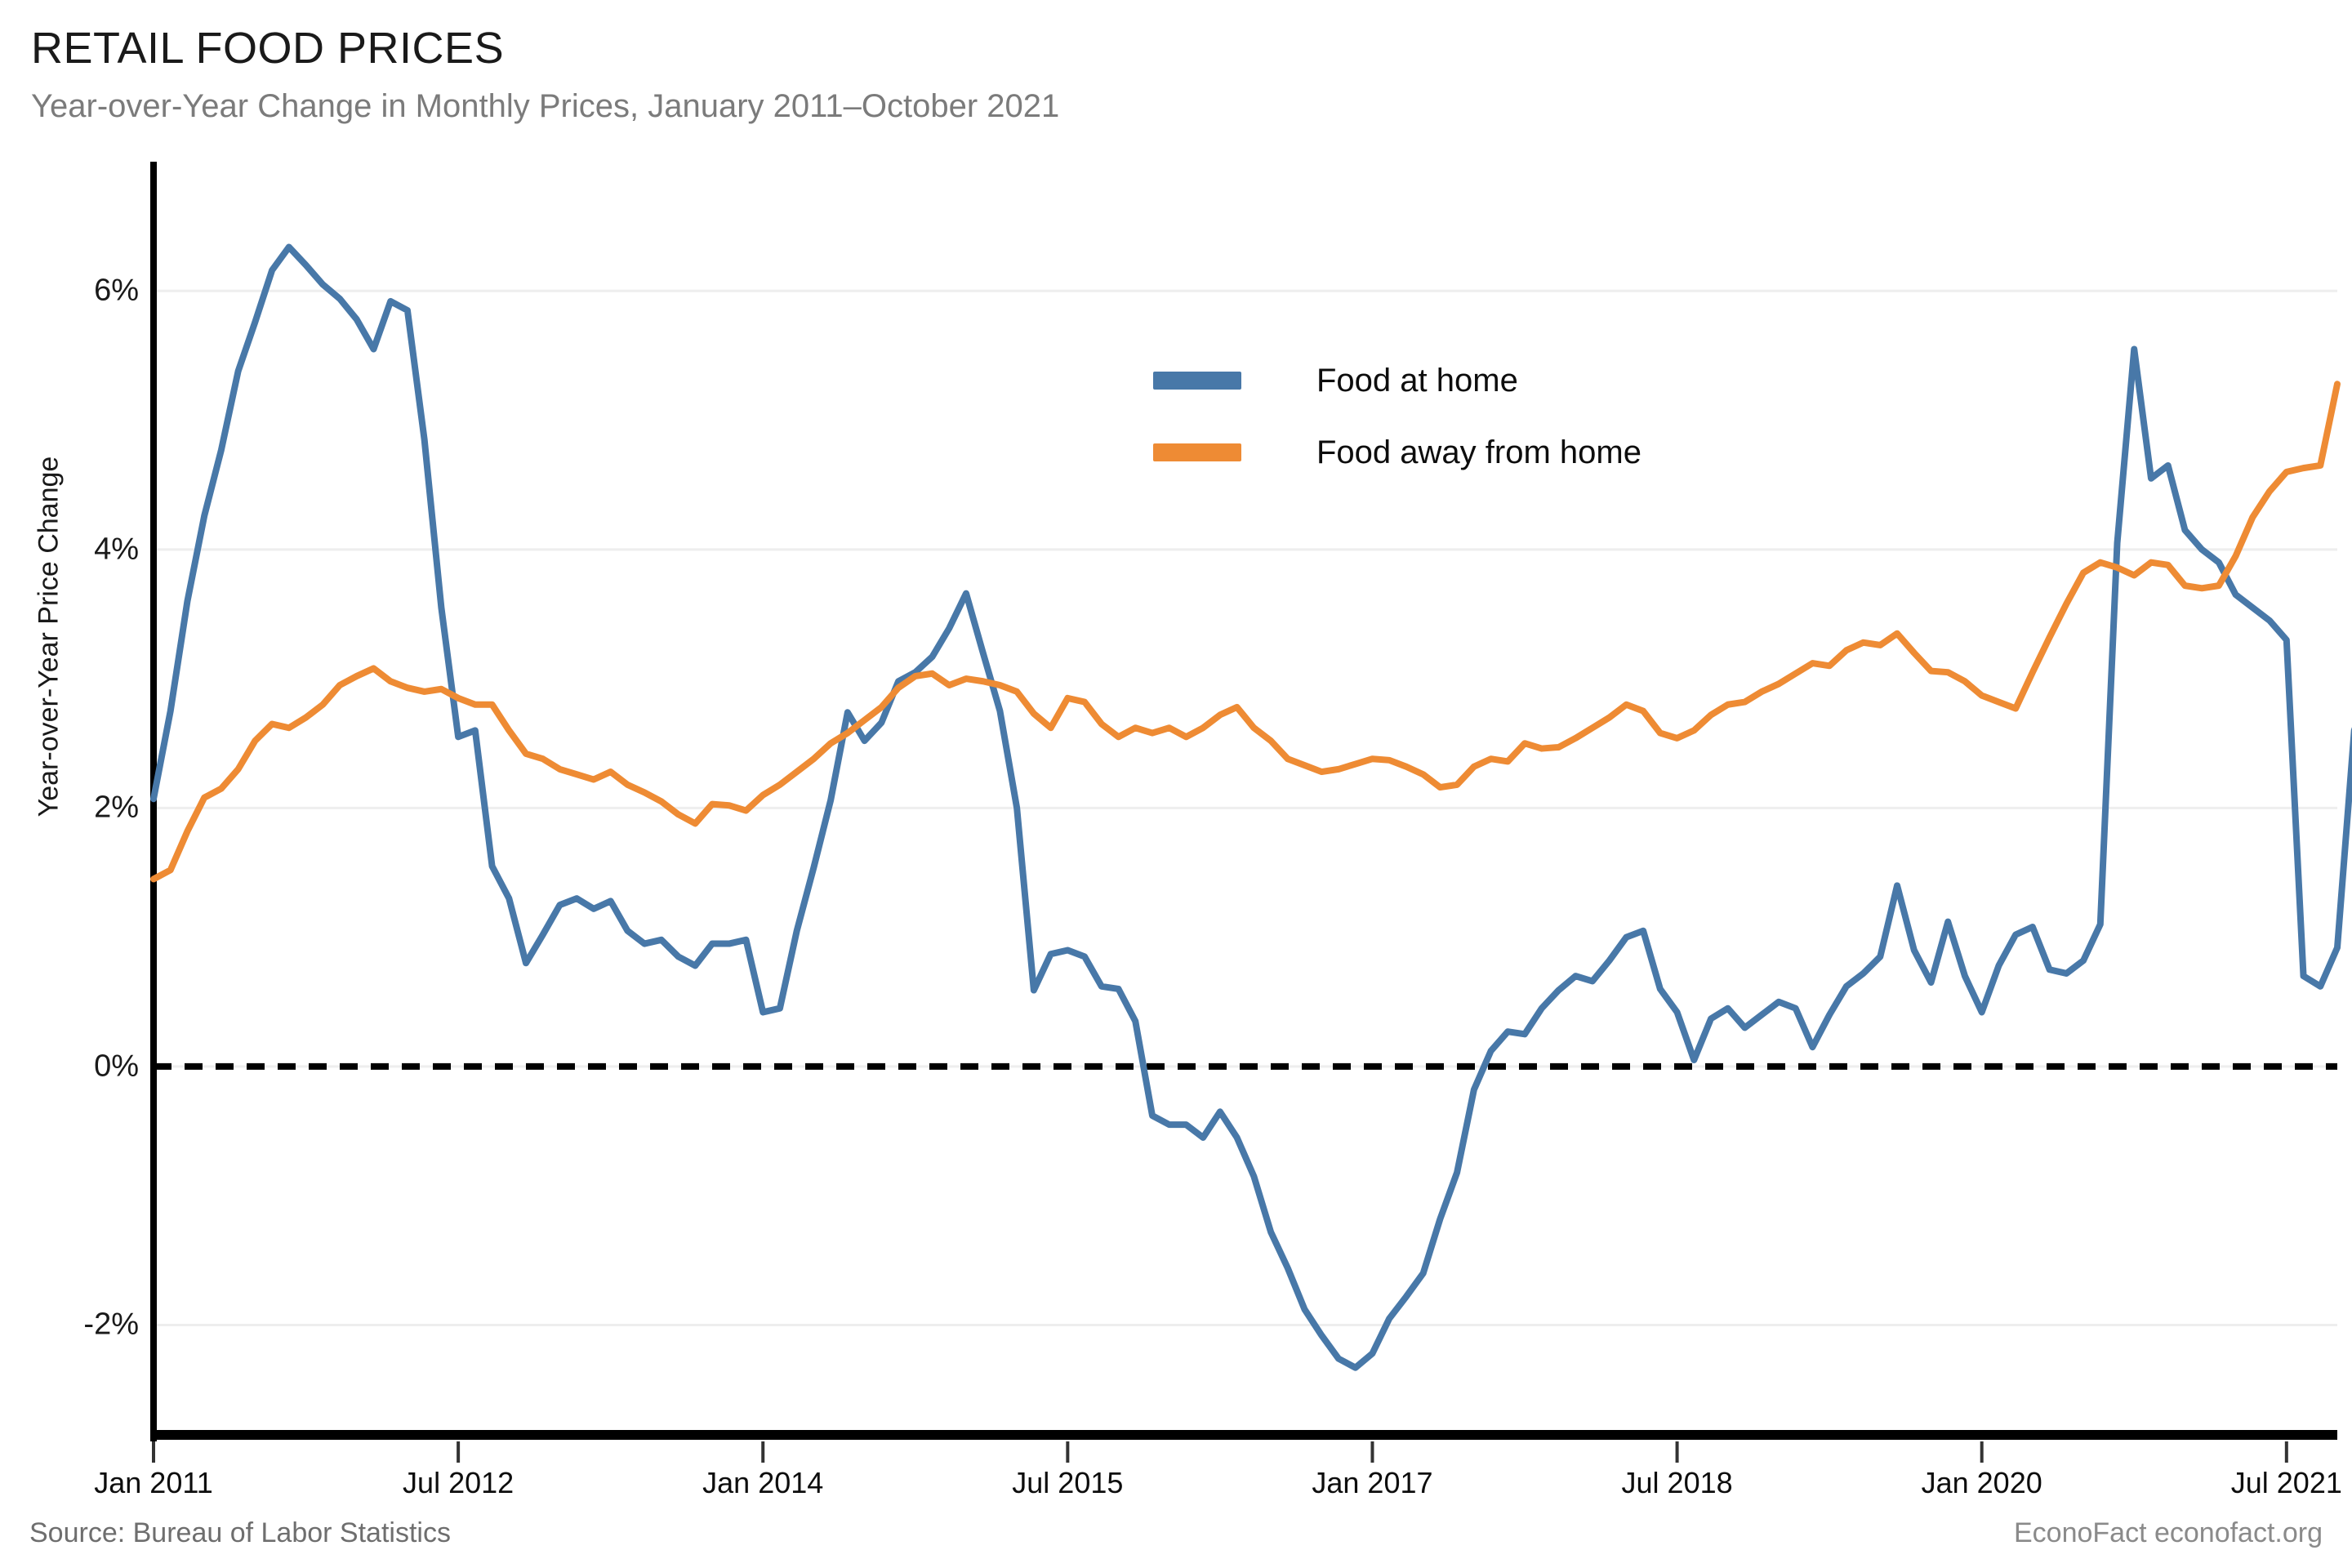 This screenshot has height=1568, width=2352. Describe the element at coordinates (1197, 381) in the screenshot. I see `legend-swatch-food-at-home` at that location.